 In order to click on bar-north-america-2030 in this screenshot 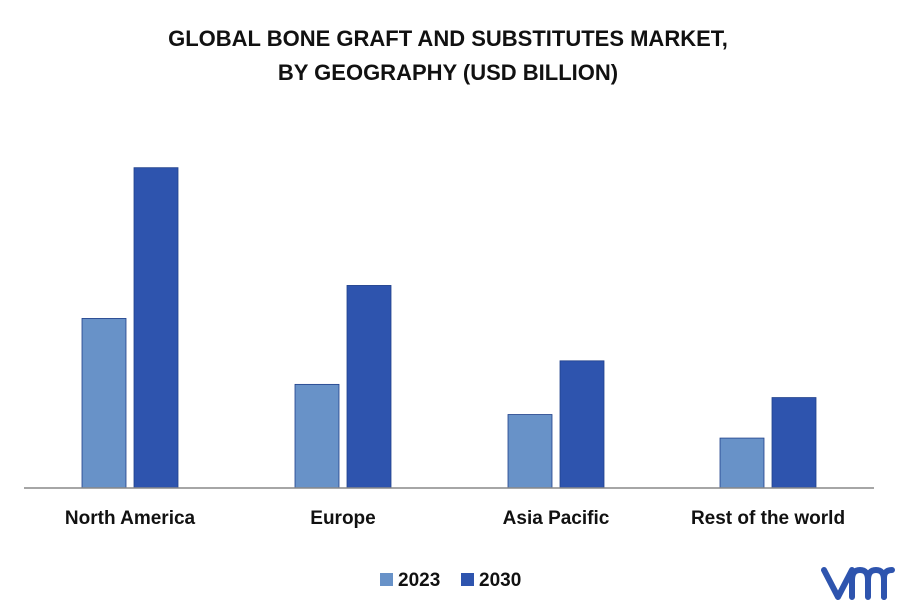, I will do `click(156, 328)`.